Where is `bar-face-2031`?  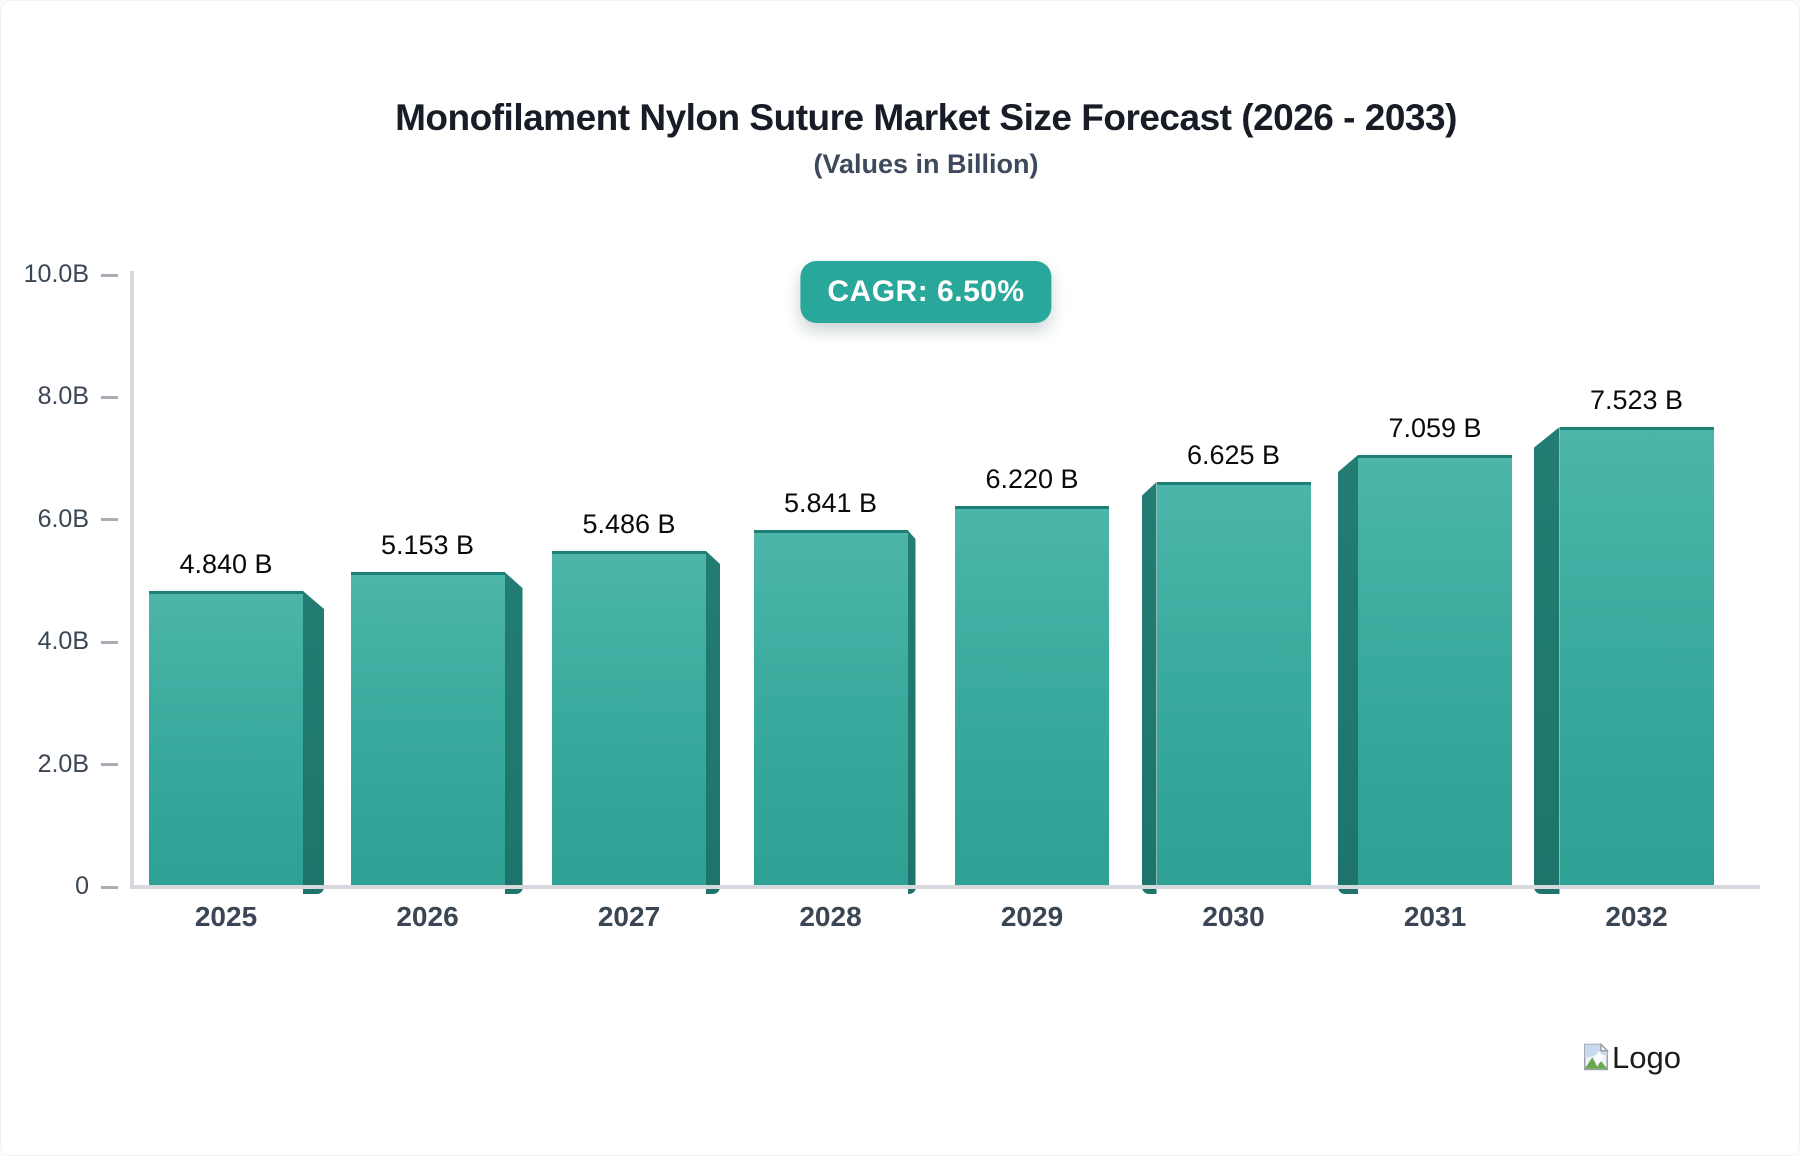
bar-face-2031 is located at coordinates (1435, 671).